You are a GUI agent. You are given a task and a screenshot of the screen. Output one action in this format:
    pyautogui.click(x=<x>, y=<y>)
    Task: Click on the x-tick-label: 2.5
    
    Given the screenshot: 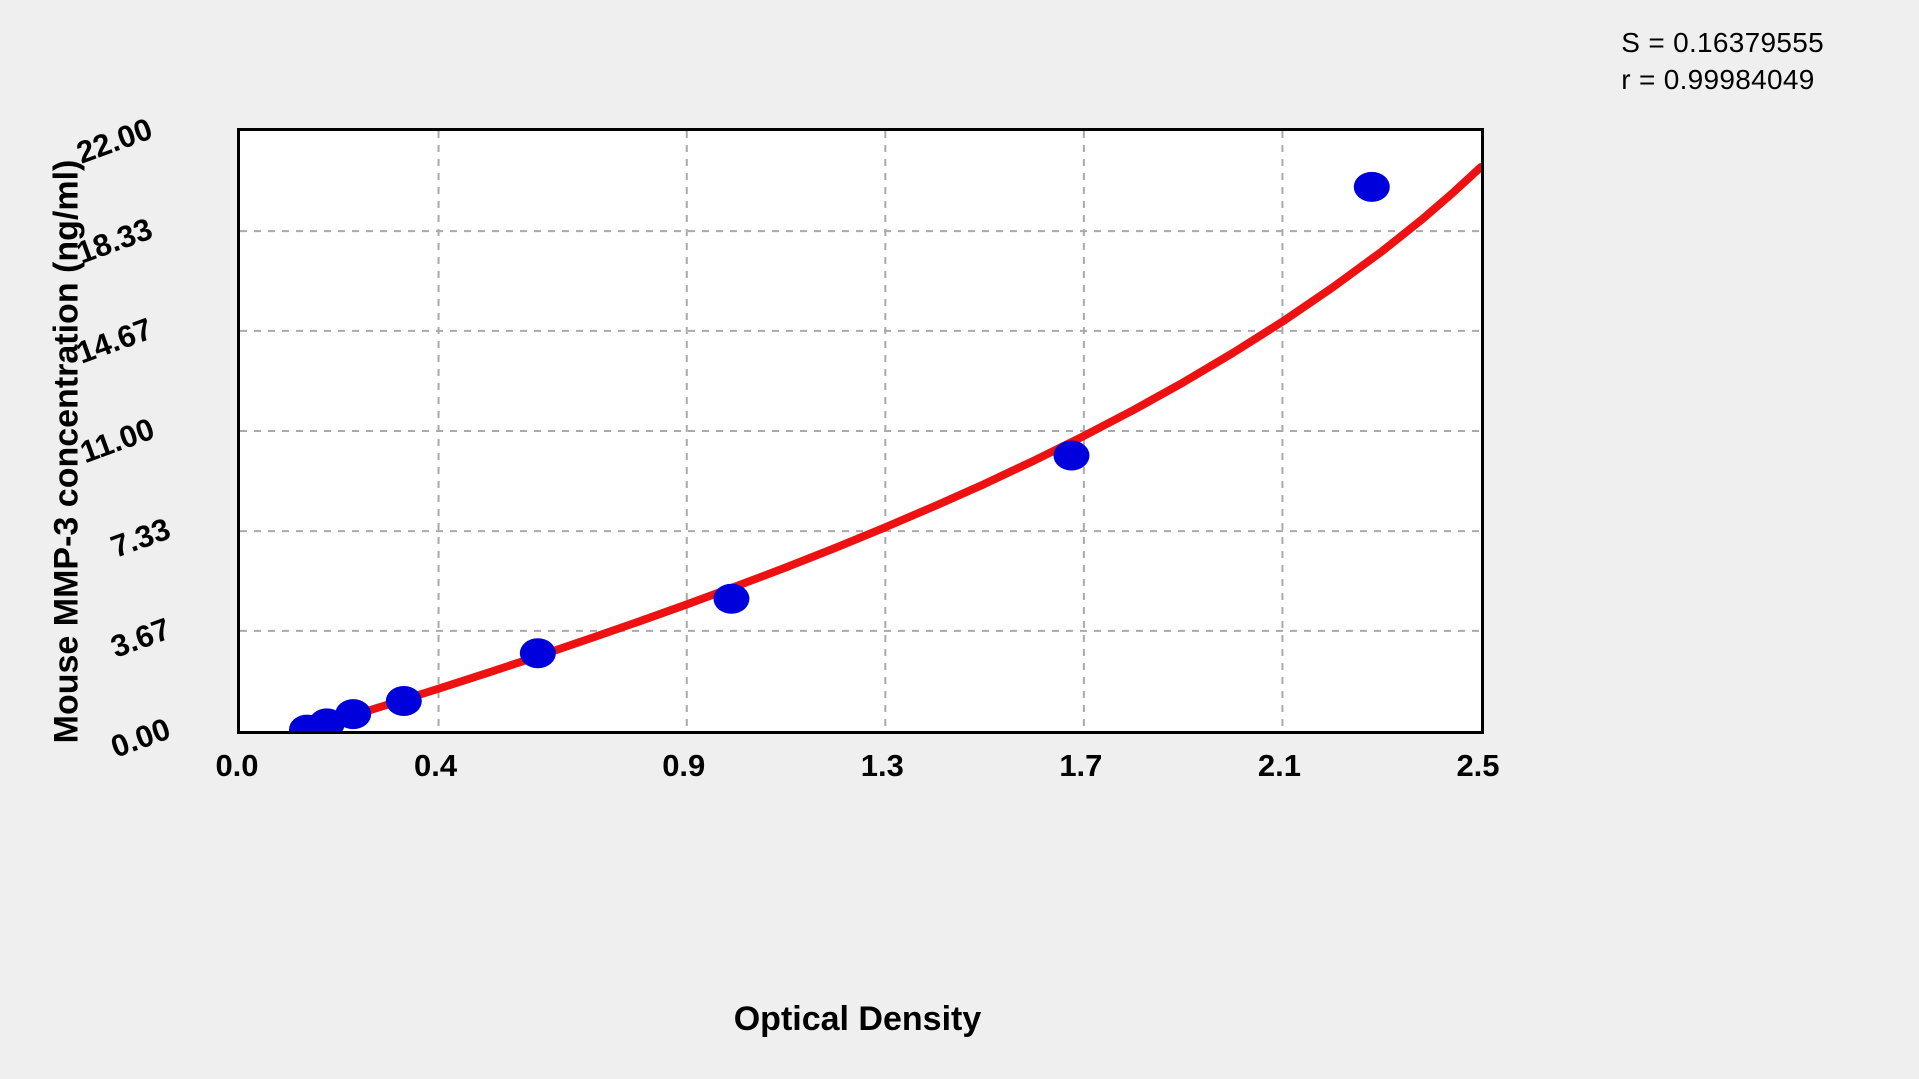 What is the action you would take?
    pyautogui.click(x=1478, y=765)
    